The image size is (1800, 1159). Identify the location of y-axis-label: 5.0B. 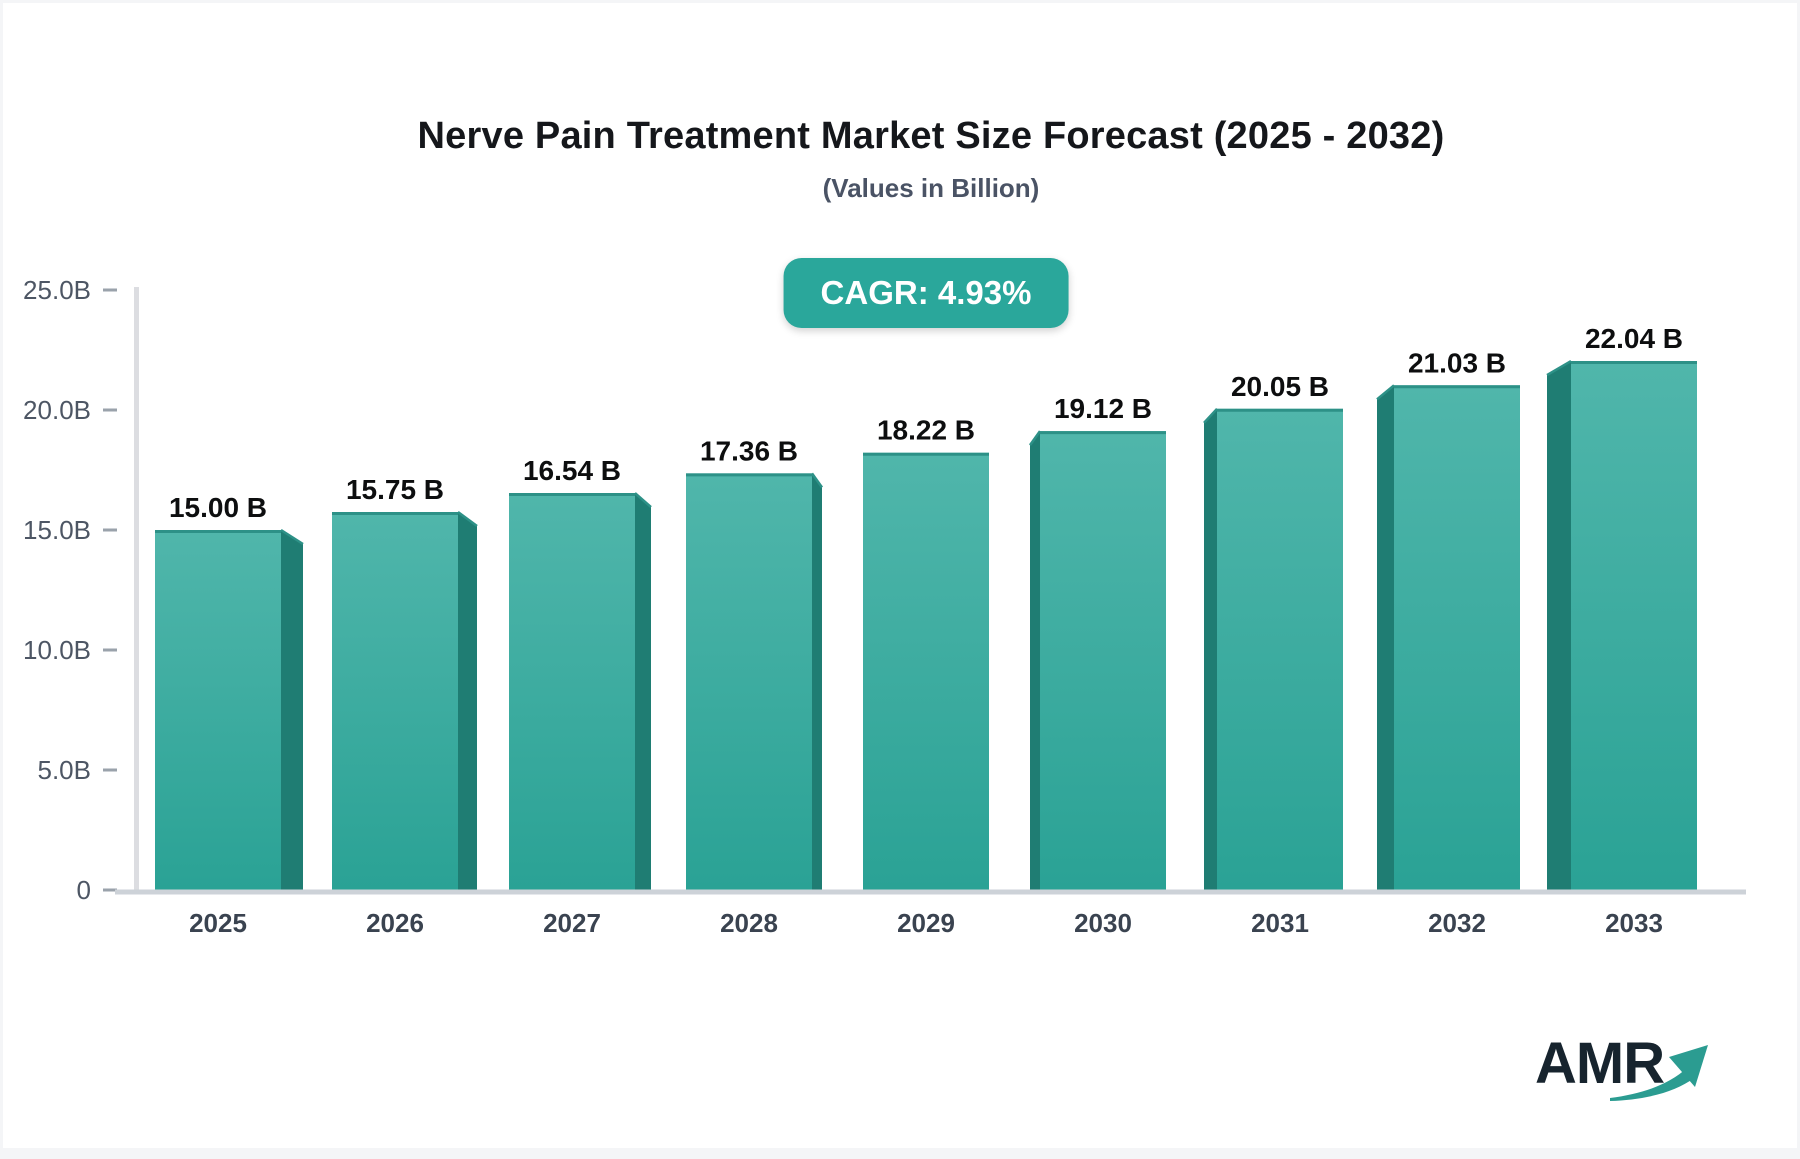
(65, 770).